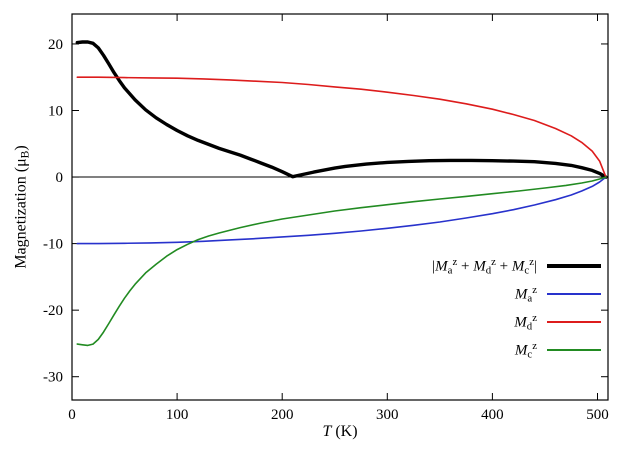 The image size is (626, 460). I want to click on legend-label-Mc: Mcz, so click(525, 350).